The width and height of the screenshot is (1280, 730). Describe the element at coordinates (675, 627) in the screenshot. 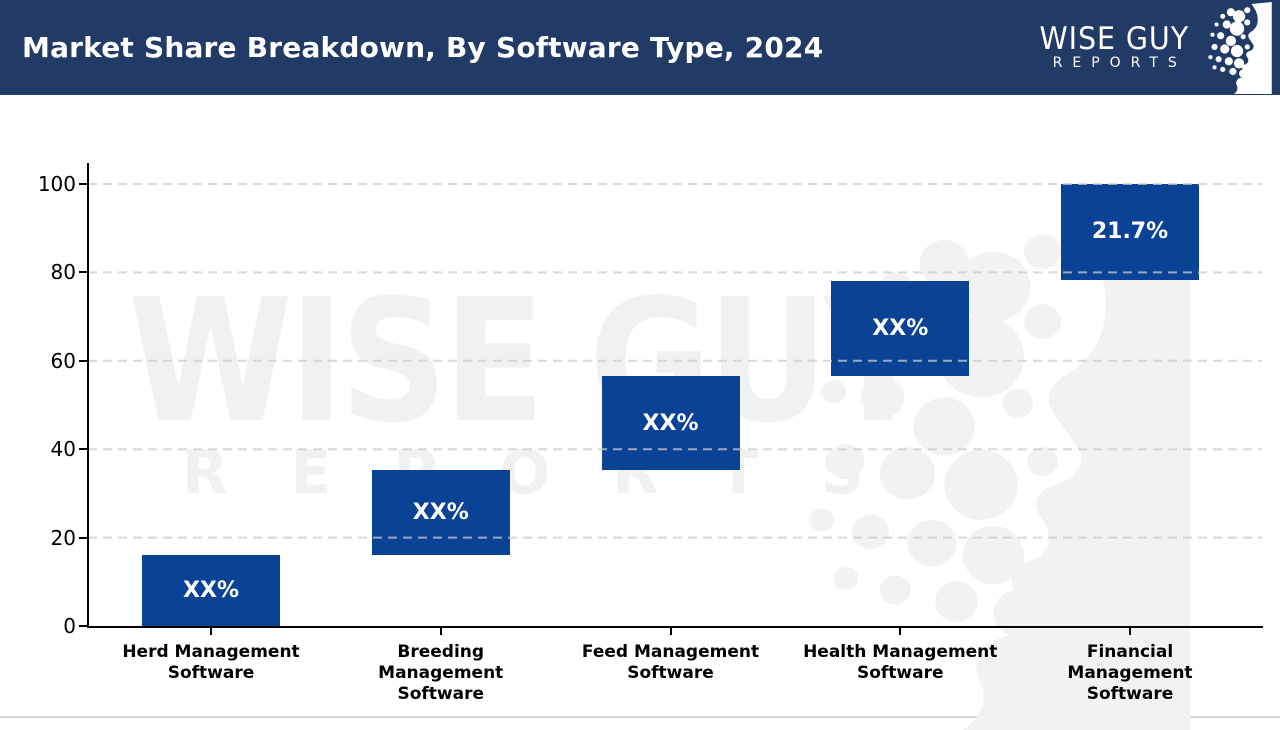

I see `x-axis` at that location.